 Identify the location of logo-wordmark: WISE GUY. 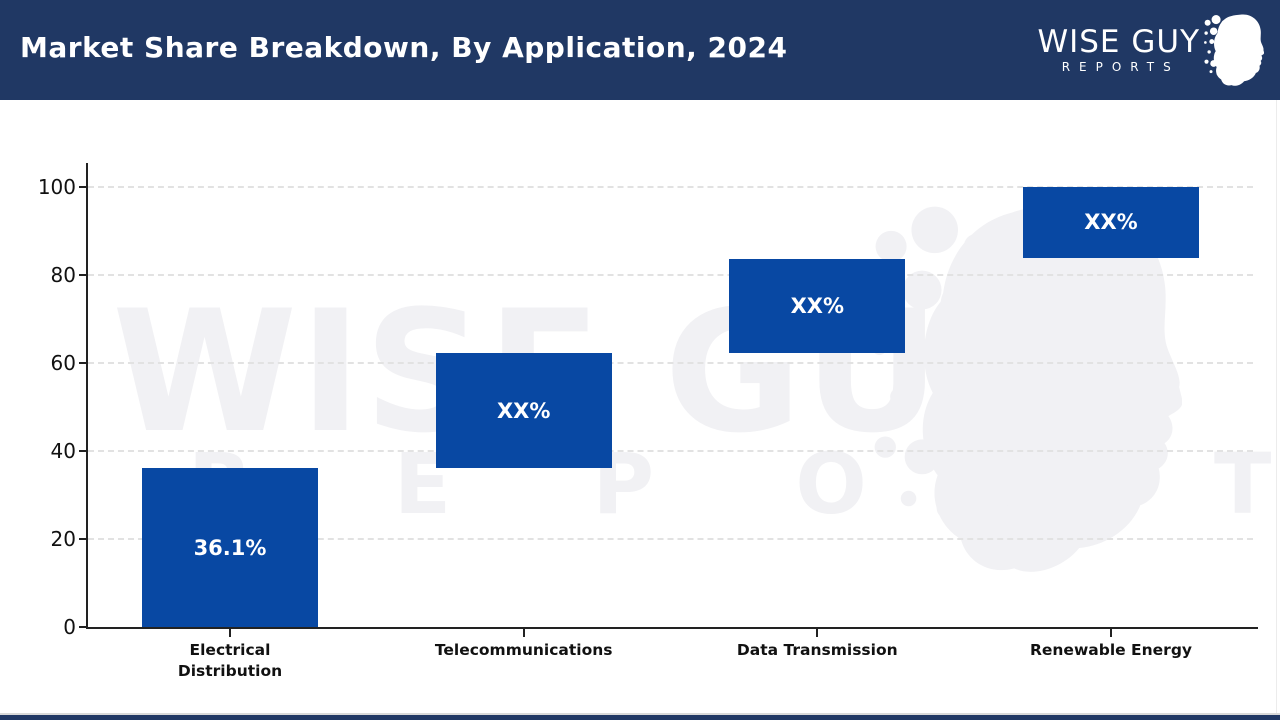
(1118, 41).